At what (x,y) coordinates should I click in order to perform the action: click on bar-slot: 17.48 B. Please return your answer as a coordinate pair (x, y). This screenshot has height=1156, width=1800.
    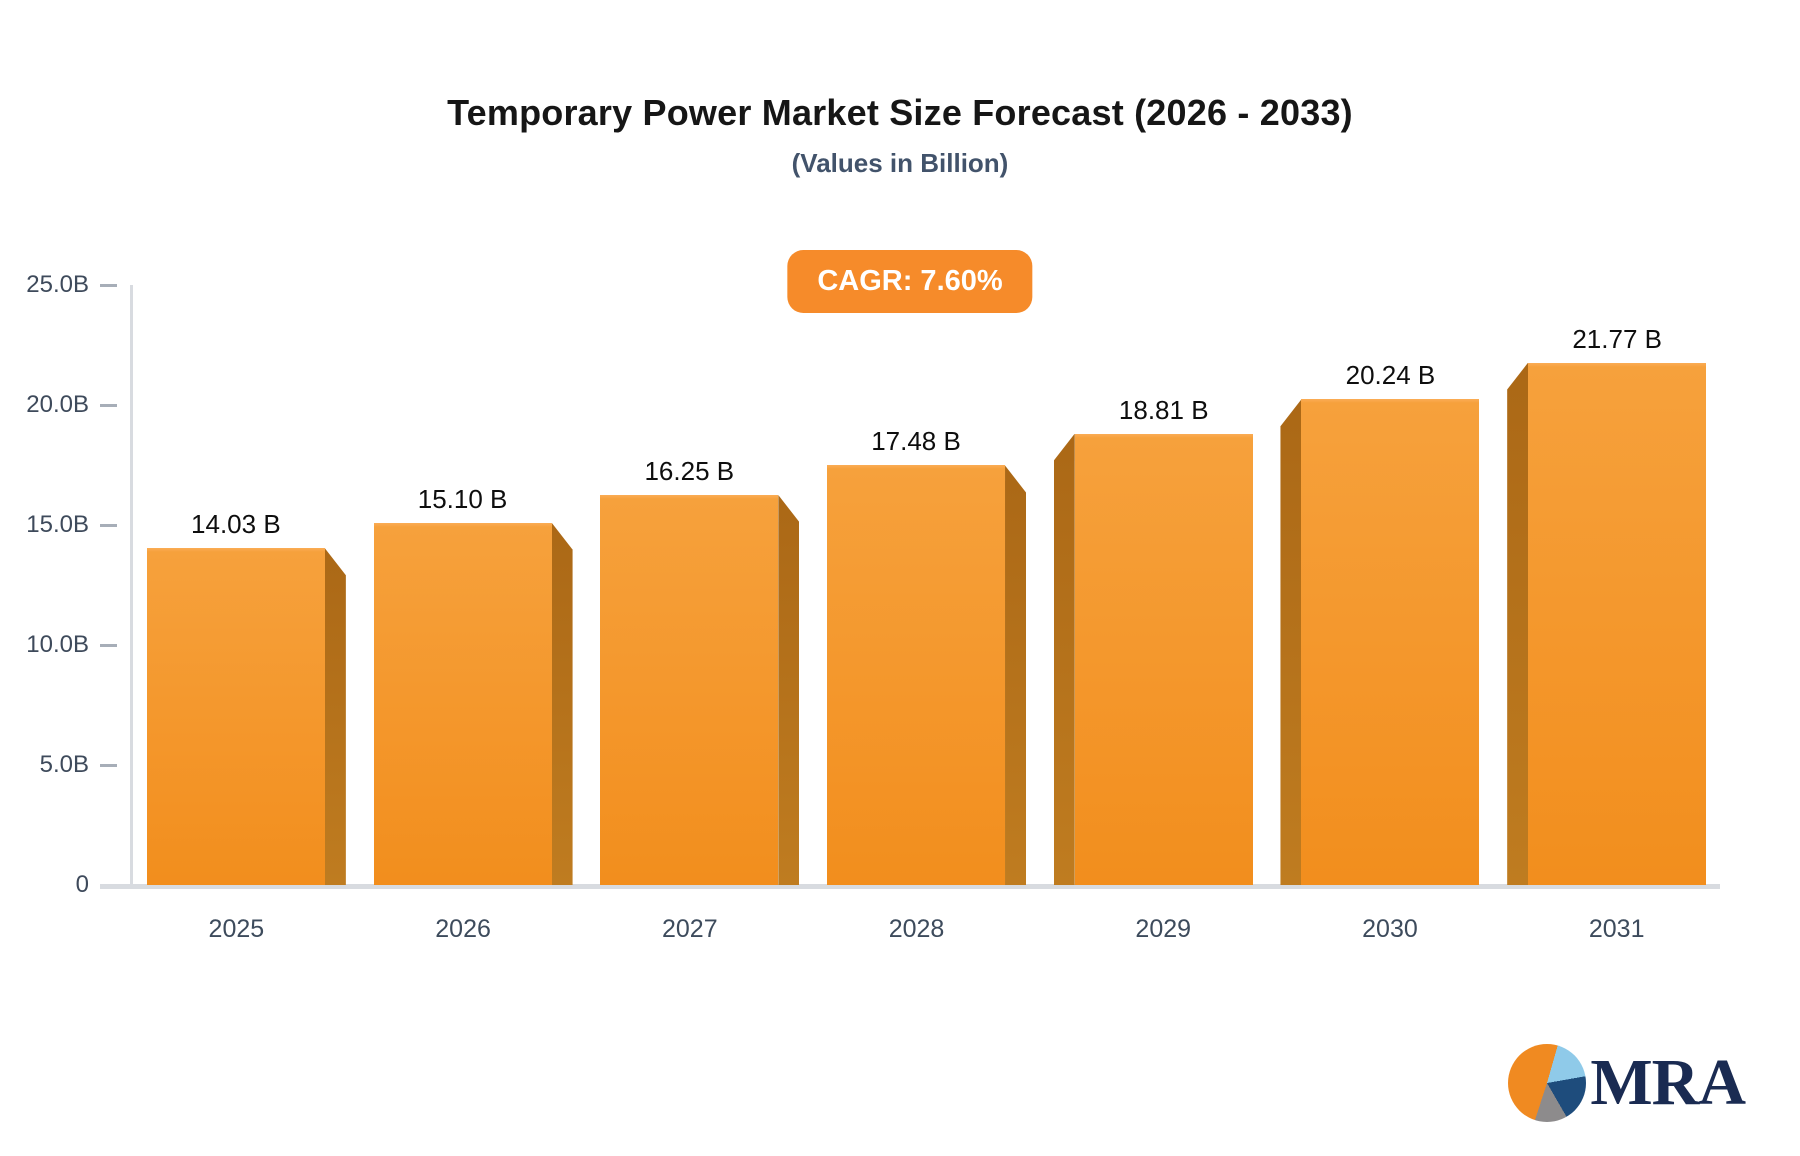
    Looking at the image, I should click on (926, 585).